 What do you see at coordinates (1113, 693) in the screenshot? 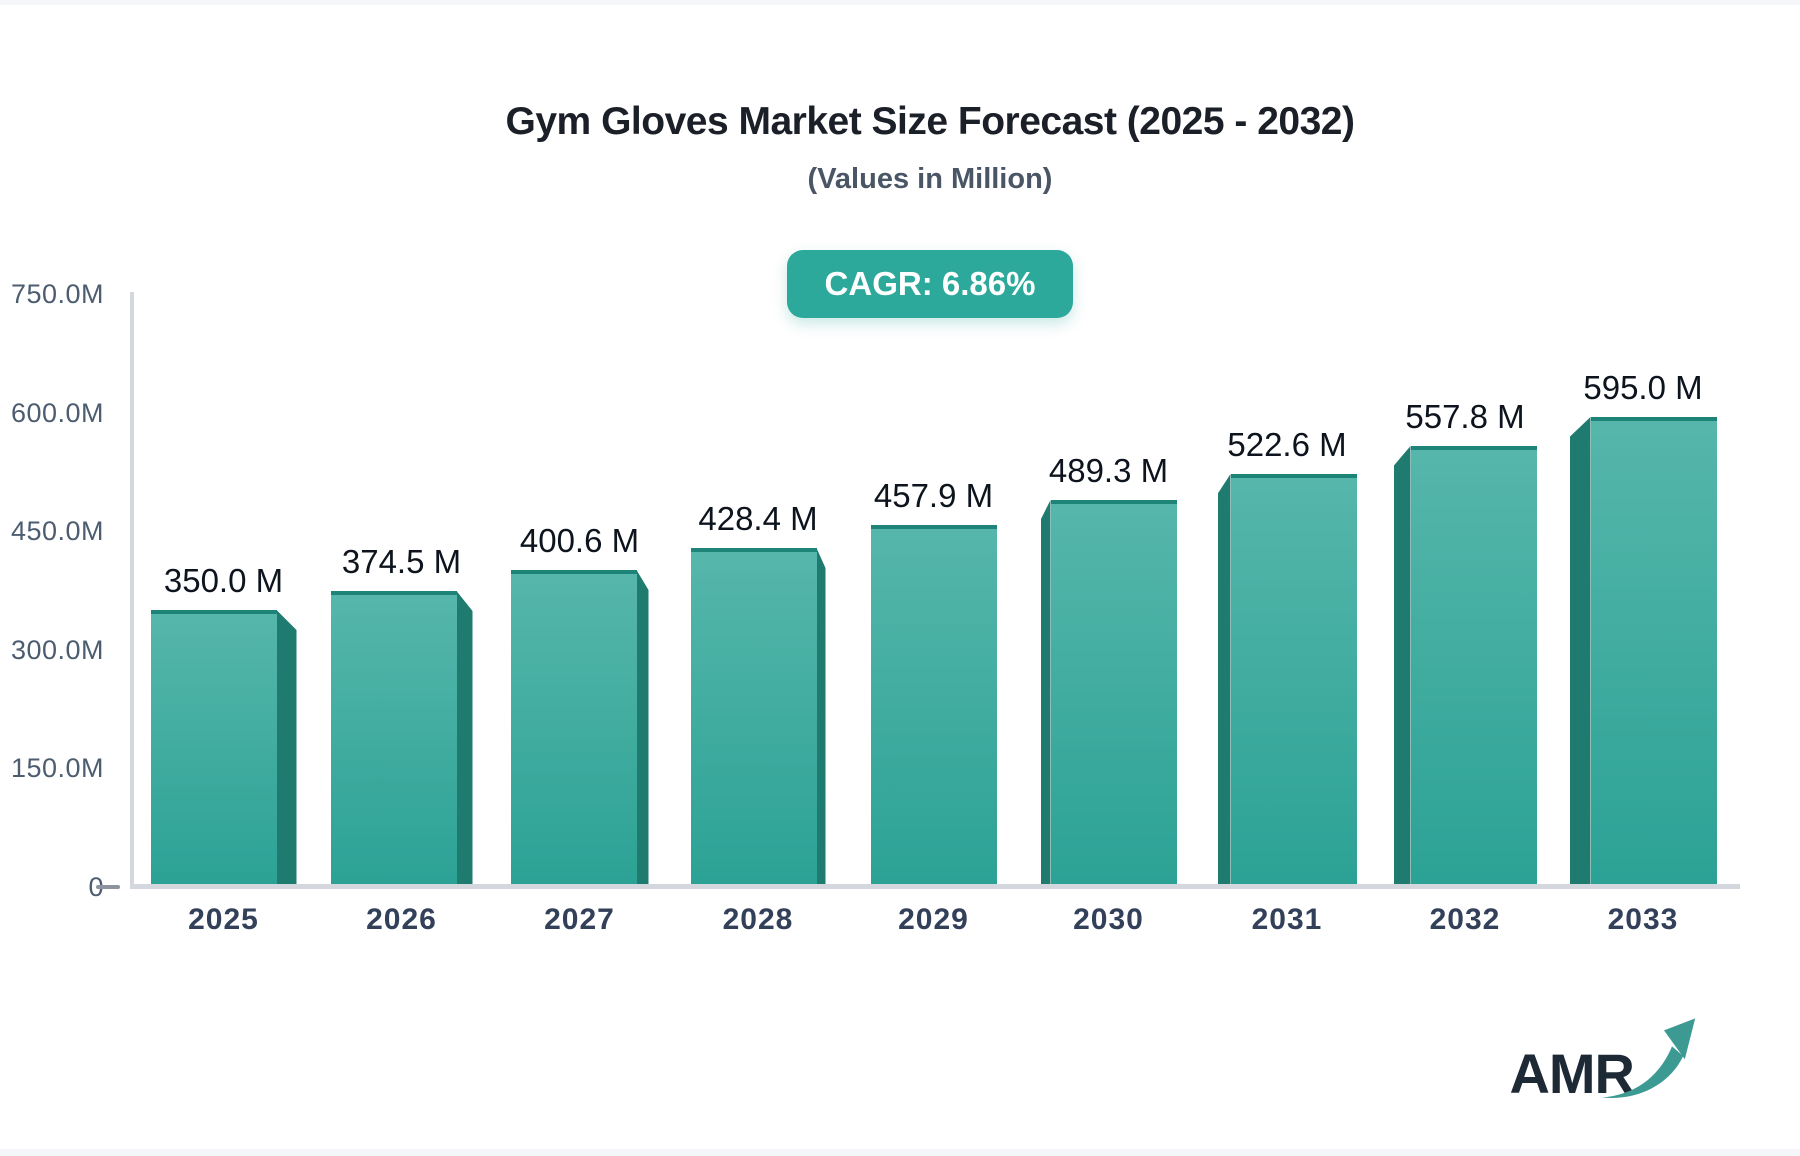
I see `bar-face-2030` at bounding box center [1113, 693].